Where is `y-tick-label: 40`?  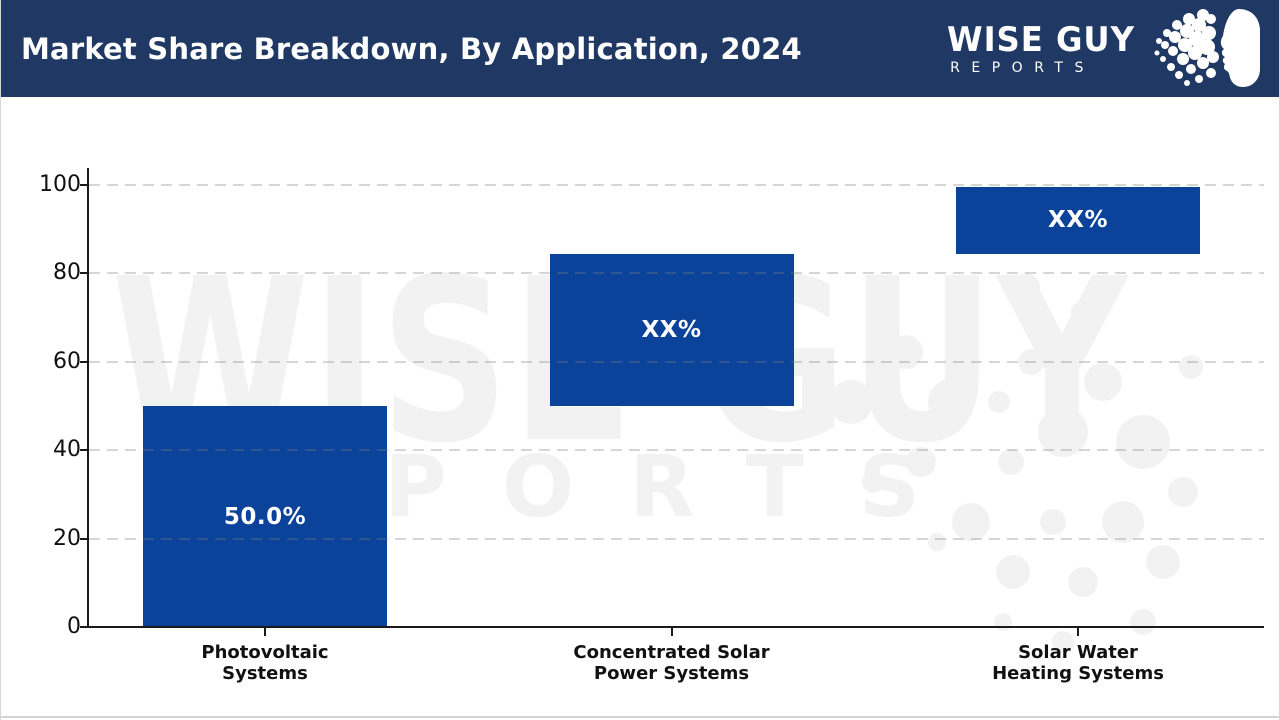 y-tick-label: 40 is located at coordinates (67, 450).